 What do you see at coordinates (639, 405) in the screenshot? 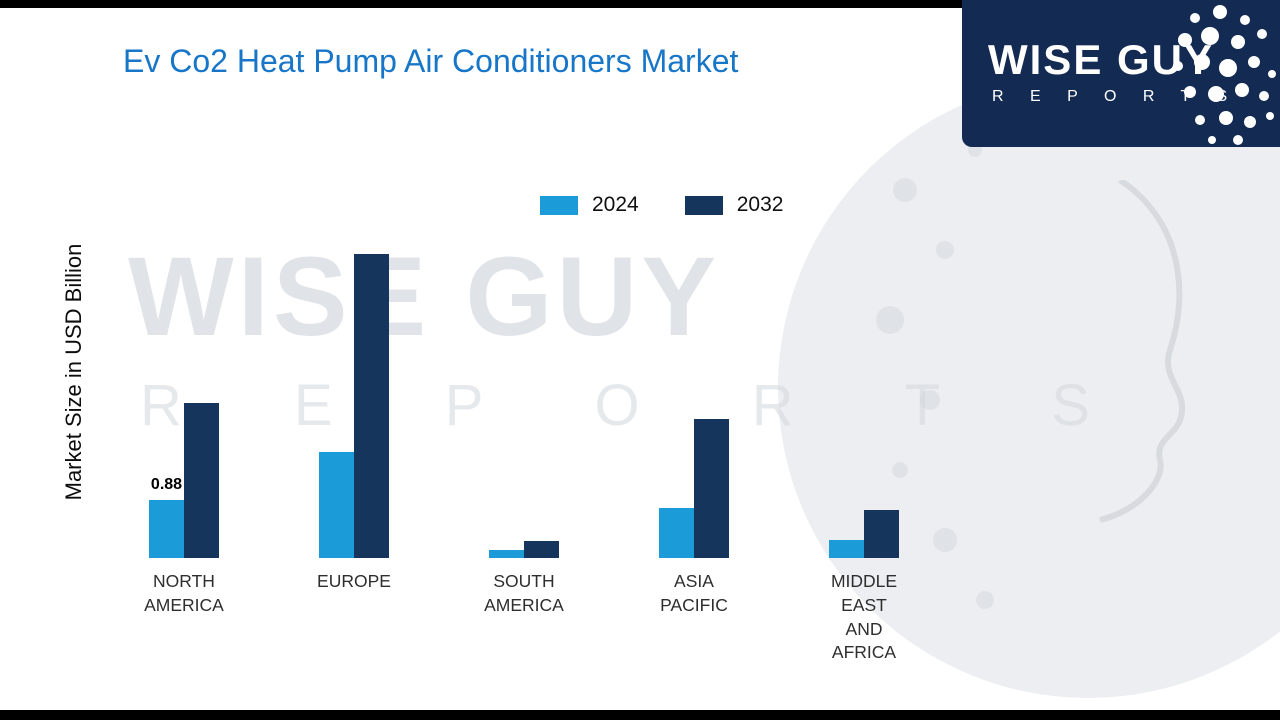
I see `watermark-text-reports: R E P O R T S` at bounding box center [639, 405].